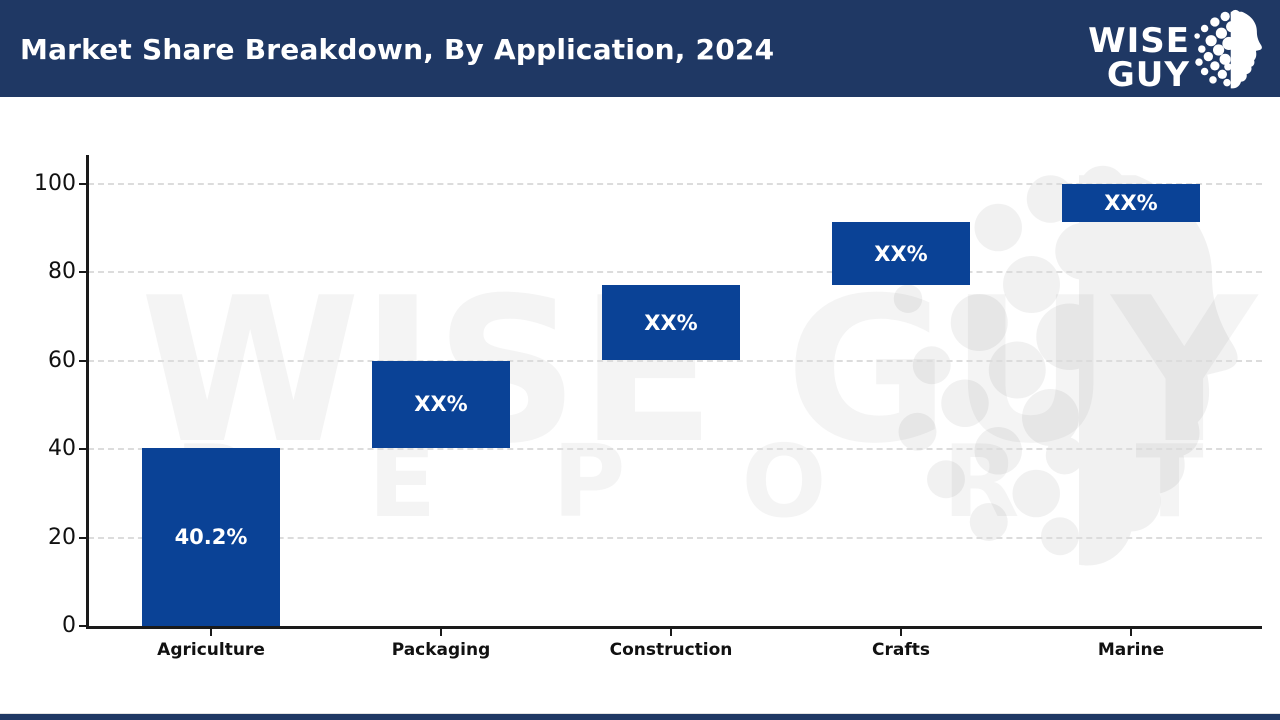 This screenshot has width=1280, height=720. Describe the element at coordinates (1228, 49) in the screenshot. I see `dotted-head-icon` at that location.